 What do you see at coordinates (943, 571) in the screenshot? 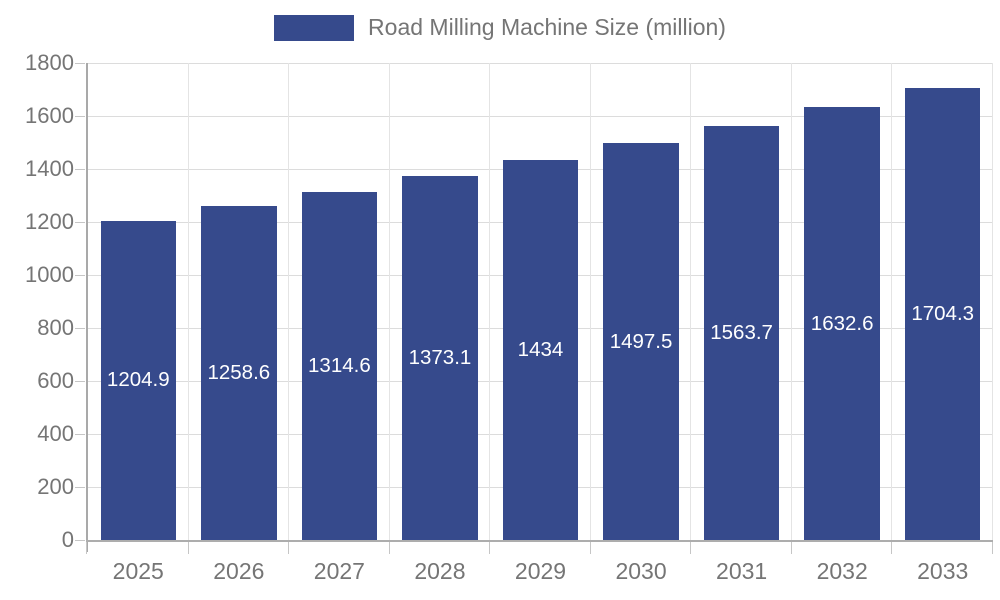
I see `x-tick-label: 2033` at bounding box center [943, 571].